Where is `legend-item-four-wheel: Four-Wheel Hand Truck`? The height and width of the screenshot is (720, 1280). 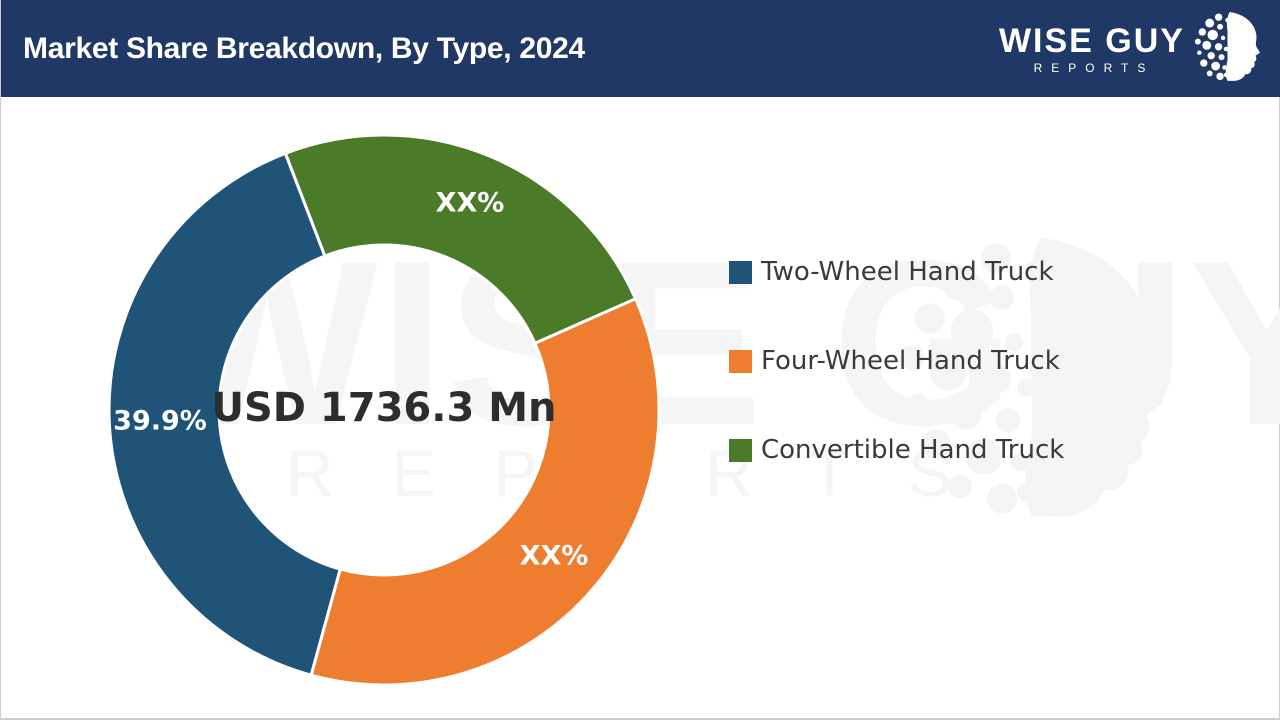 legend-item-four-wheel: Four-Wheel Hand Truck is located at coordinates (896, 361).